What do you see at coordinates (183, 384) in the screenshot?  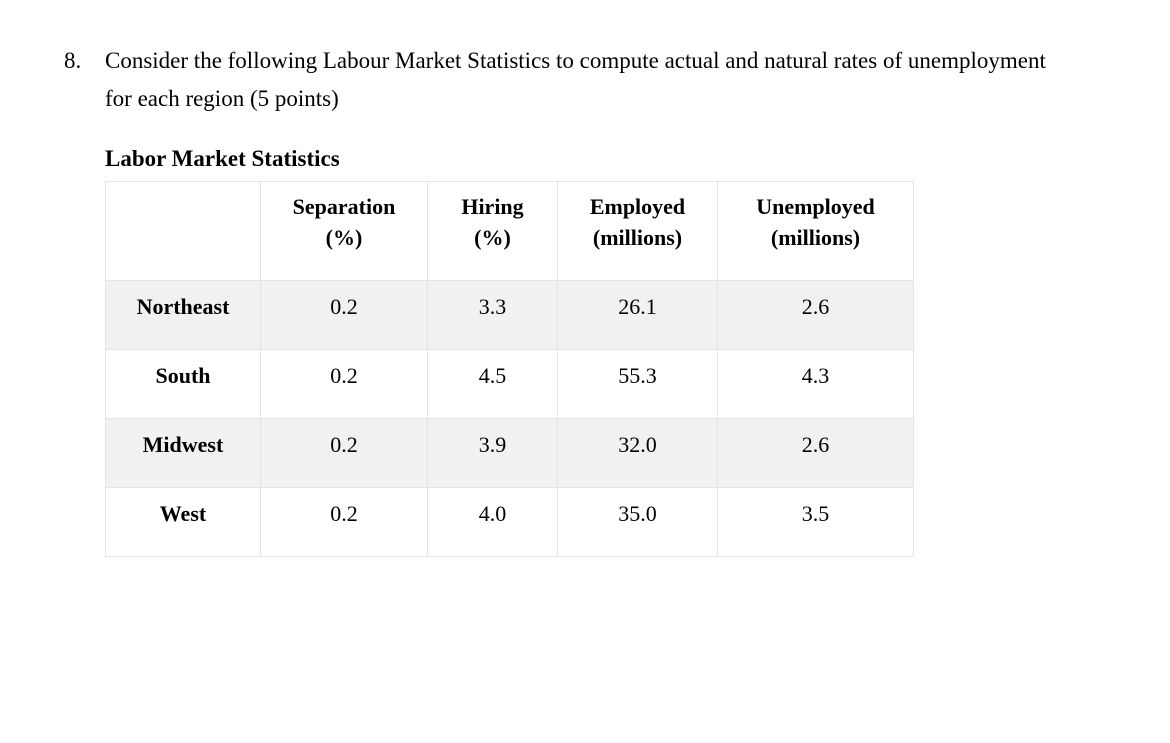 I see `row-label-south: South` at bounding box center [183, 384].